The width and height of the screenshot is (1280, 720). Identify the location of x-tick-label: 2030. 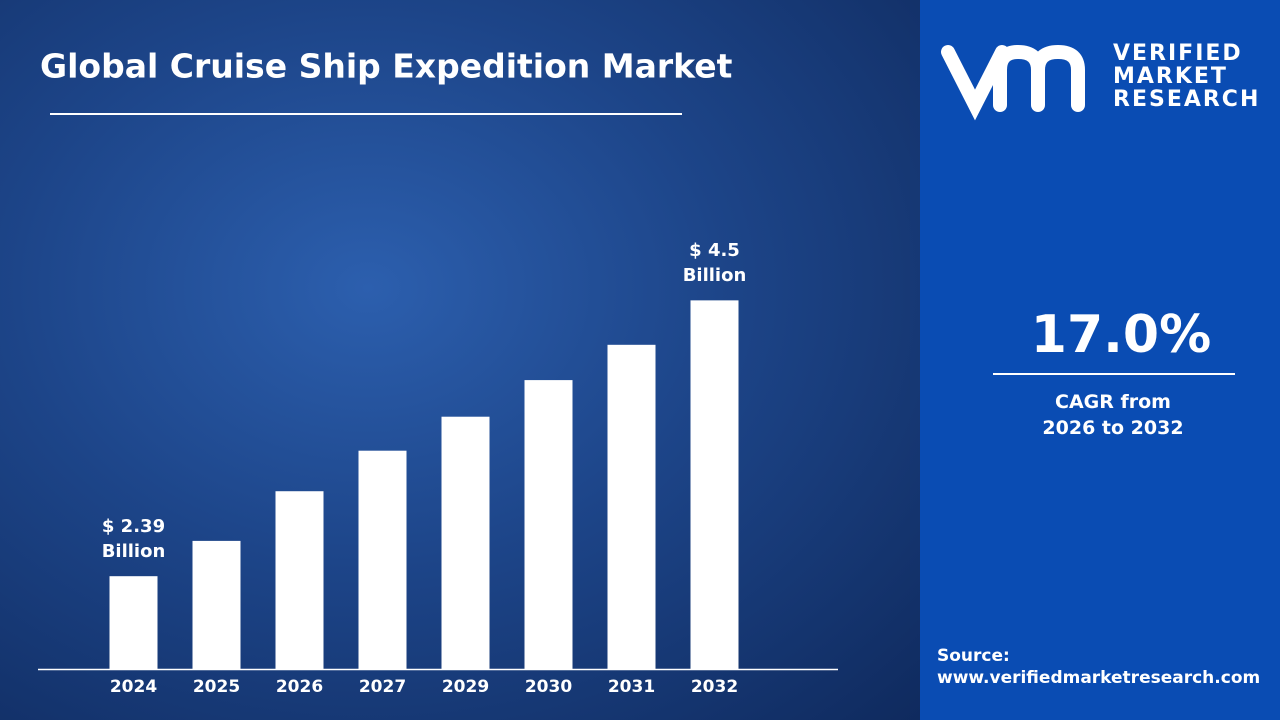
(548, 687).